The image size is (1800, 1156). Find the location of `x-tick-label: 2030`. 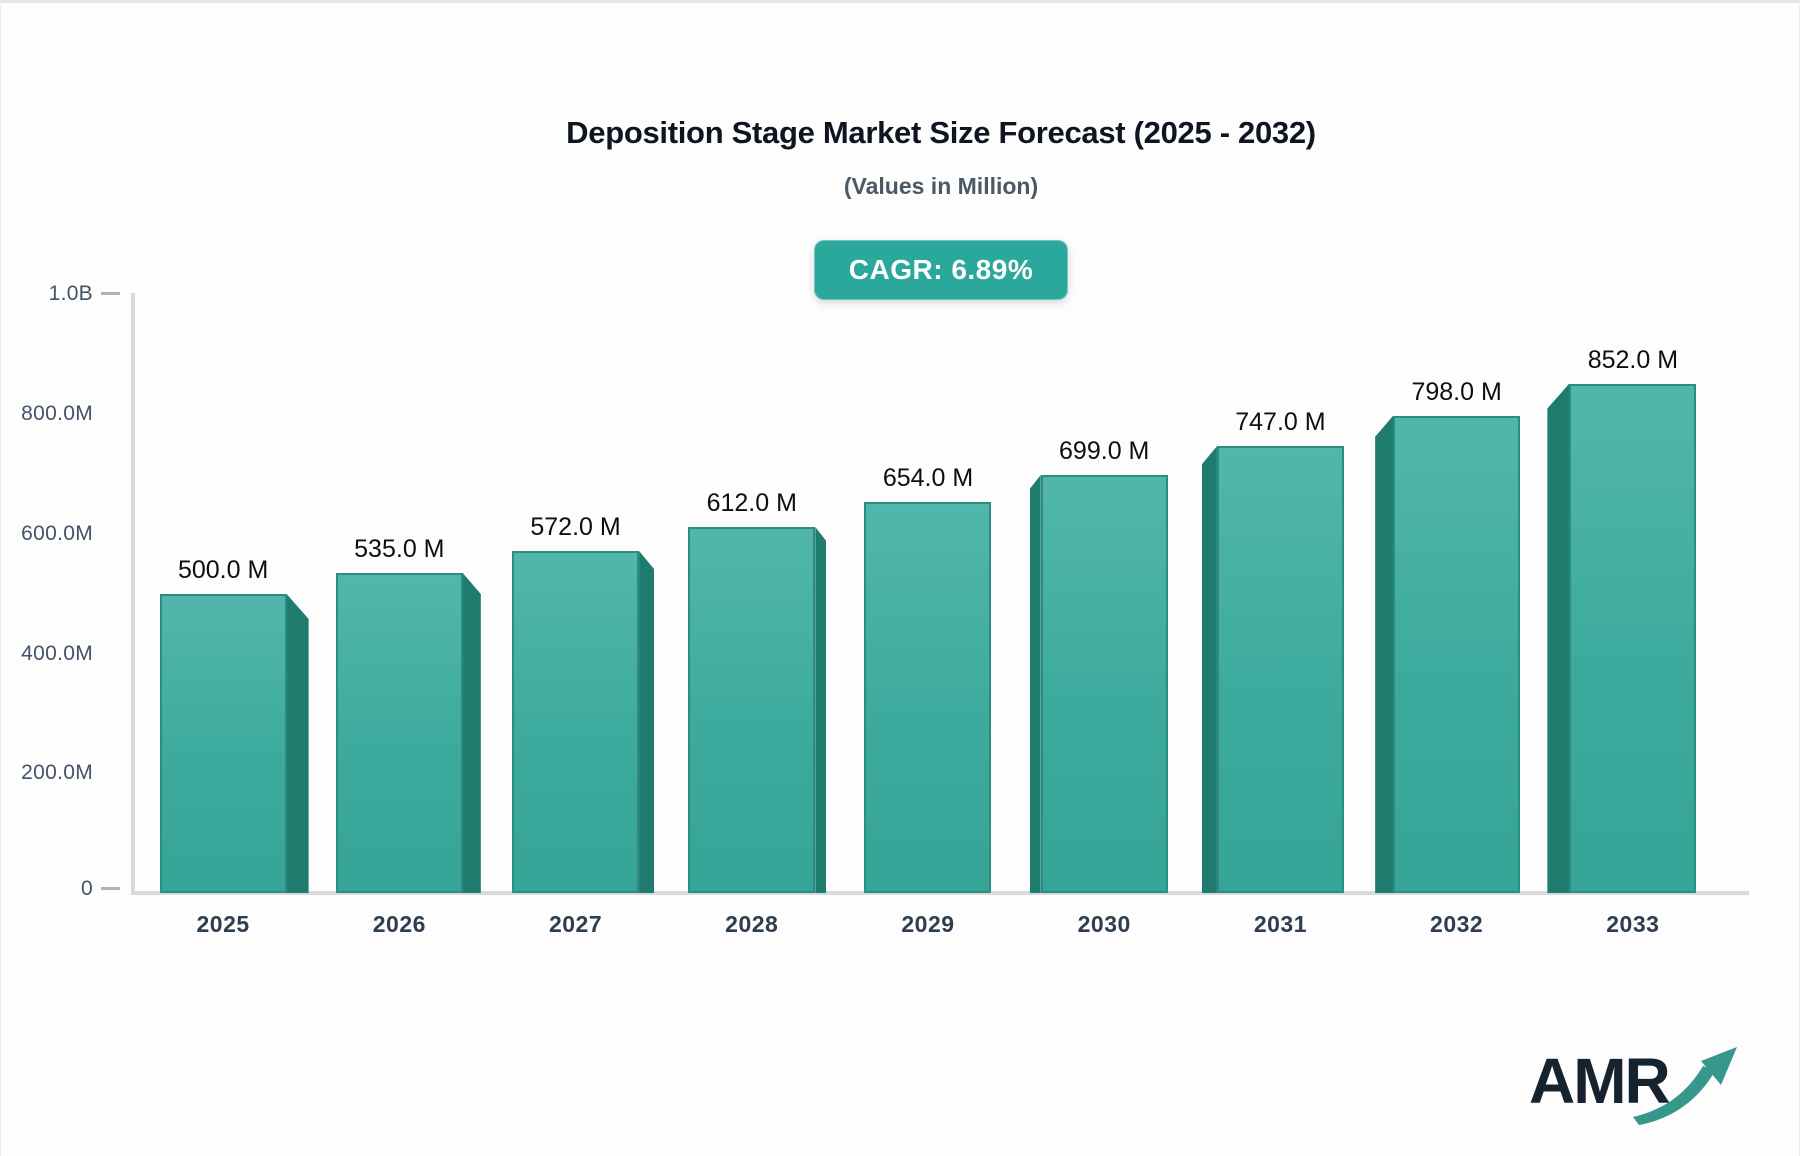

x-tick-label: 2030 is located at coordinates (1104, 924).